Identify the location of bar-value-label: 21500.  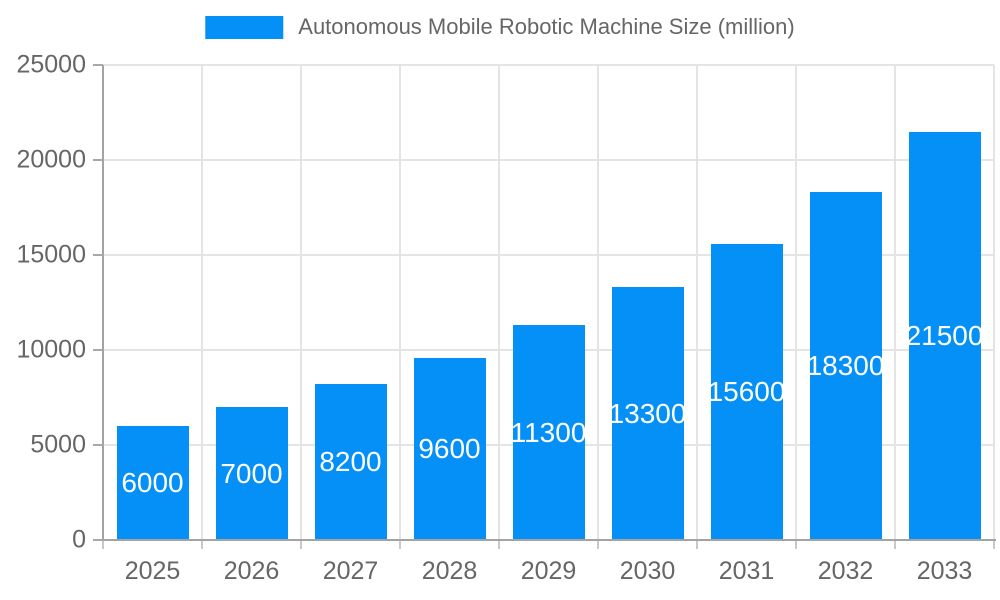
(944, 335).